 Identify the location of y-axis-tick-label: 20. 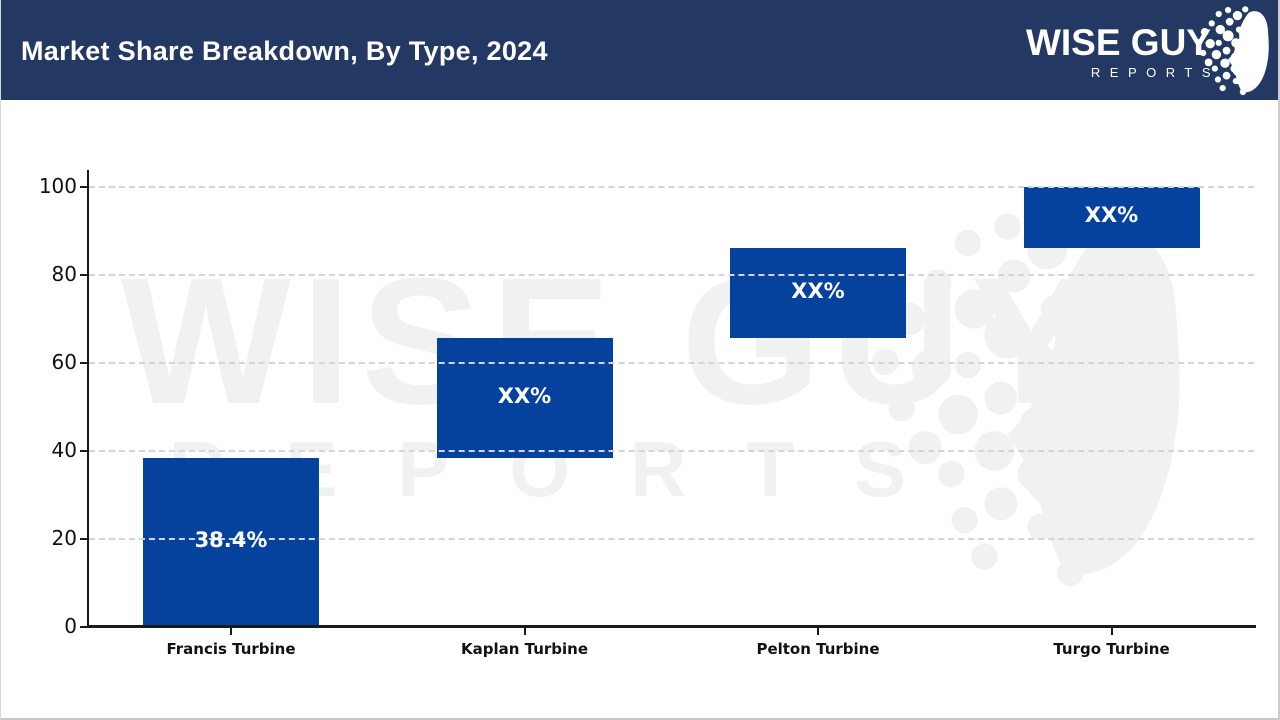
(64, 537).